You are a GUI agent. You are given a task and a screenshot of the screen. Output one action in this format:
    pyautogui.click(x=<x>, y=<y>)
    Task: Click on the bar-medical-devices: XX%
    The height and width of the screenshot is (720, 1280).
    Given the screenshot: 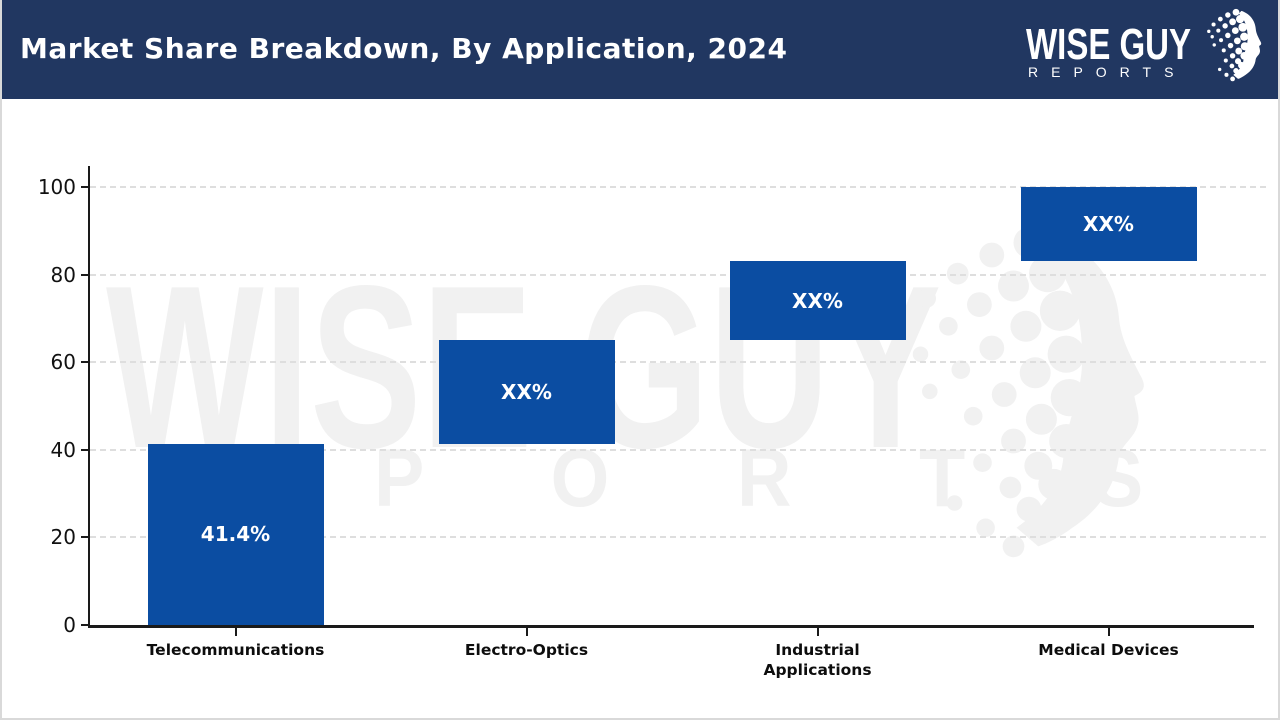 What is the action you would take?
    pyautogui.click(x=1108, y=224)
    